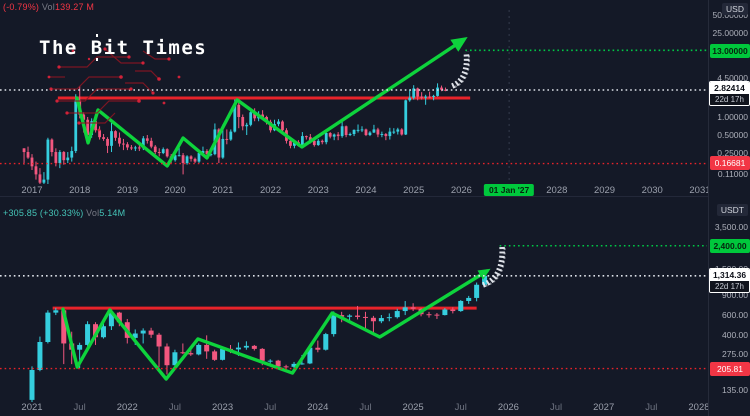 The height and width of the screenshot is (416, 750). I want to click on x-tick-label: 2027, so click(604, 407).